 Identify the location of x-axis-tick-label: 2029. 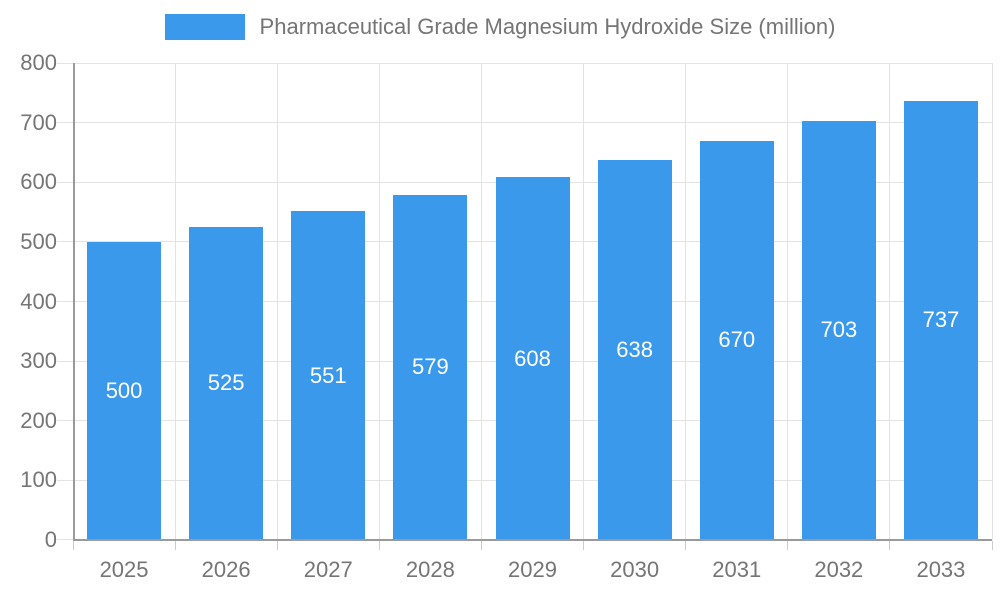
(532, 569).